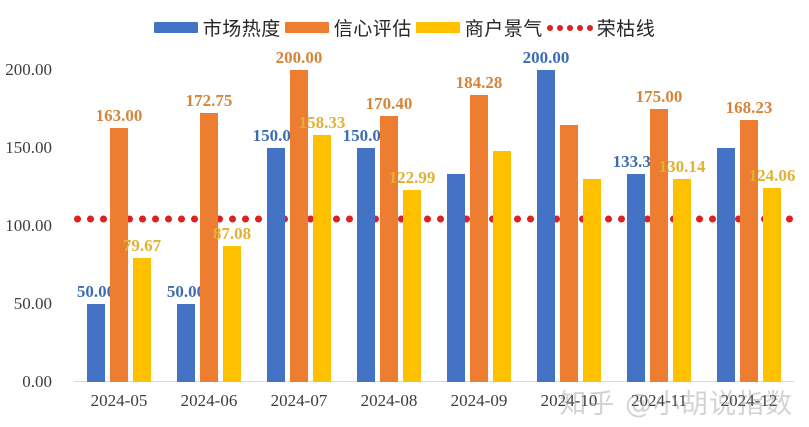 This screenshot has height=427, width=809. What do you see at coordinates (434, 381) in the screenshot?
I see `x-axis-line` at bounding box center [434, 381].